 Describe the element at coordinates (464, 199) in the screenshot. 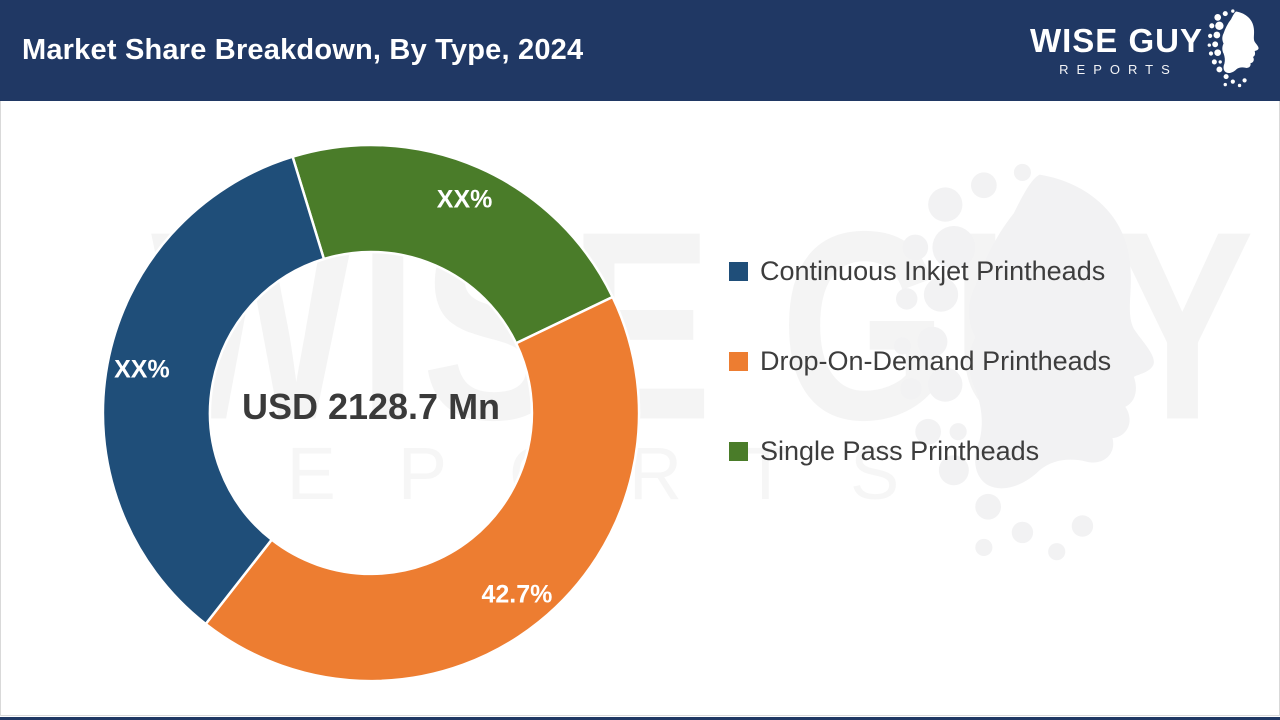

I see `donut-segment-label-0: XX%` at that location.